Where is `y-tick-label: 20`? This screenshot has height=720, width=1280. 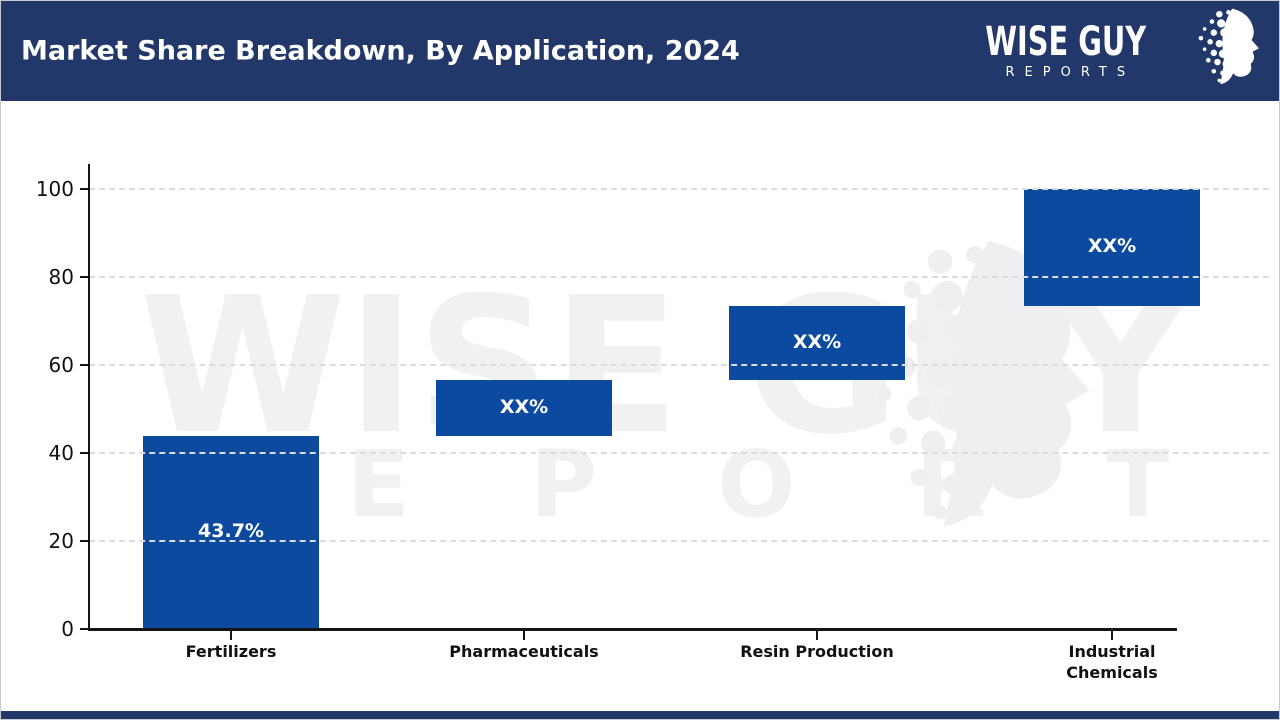 y-tick-label: 20 is located at coordinates (61, 540).